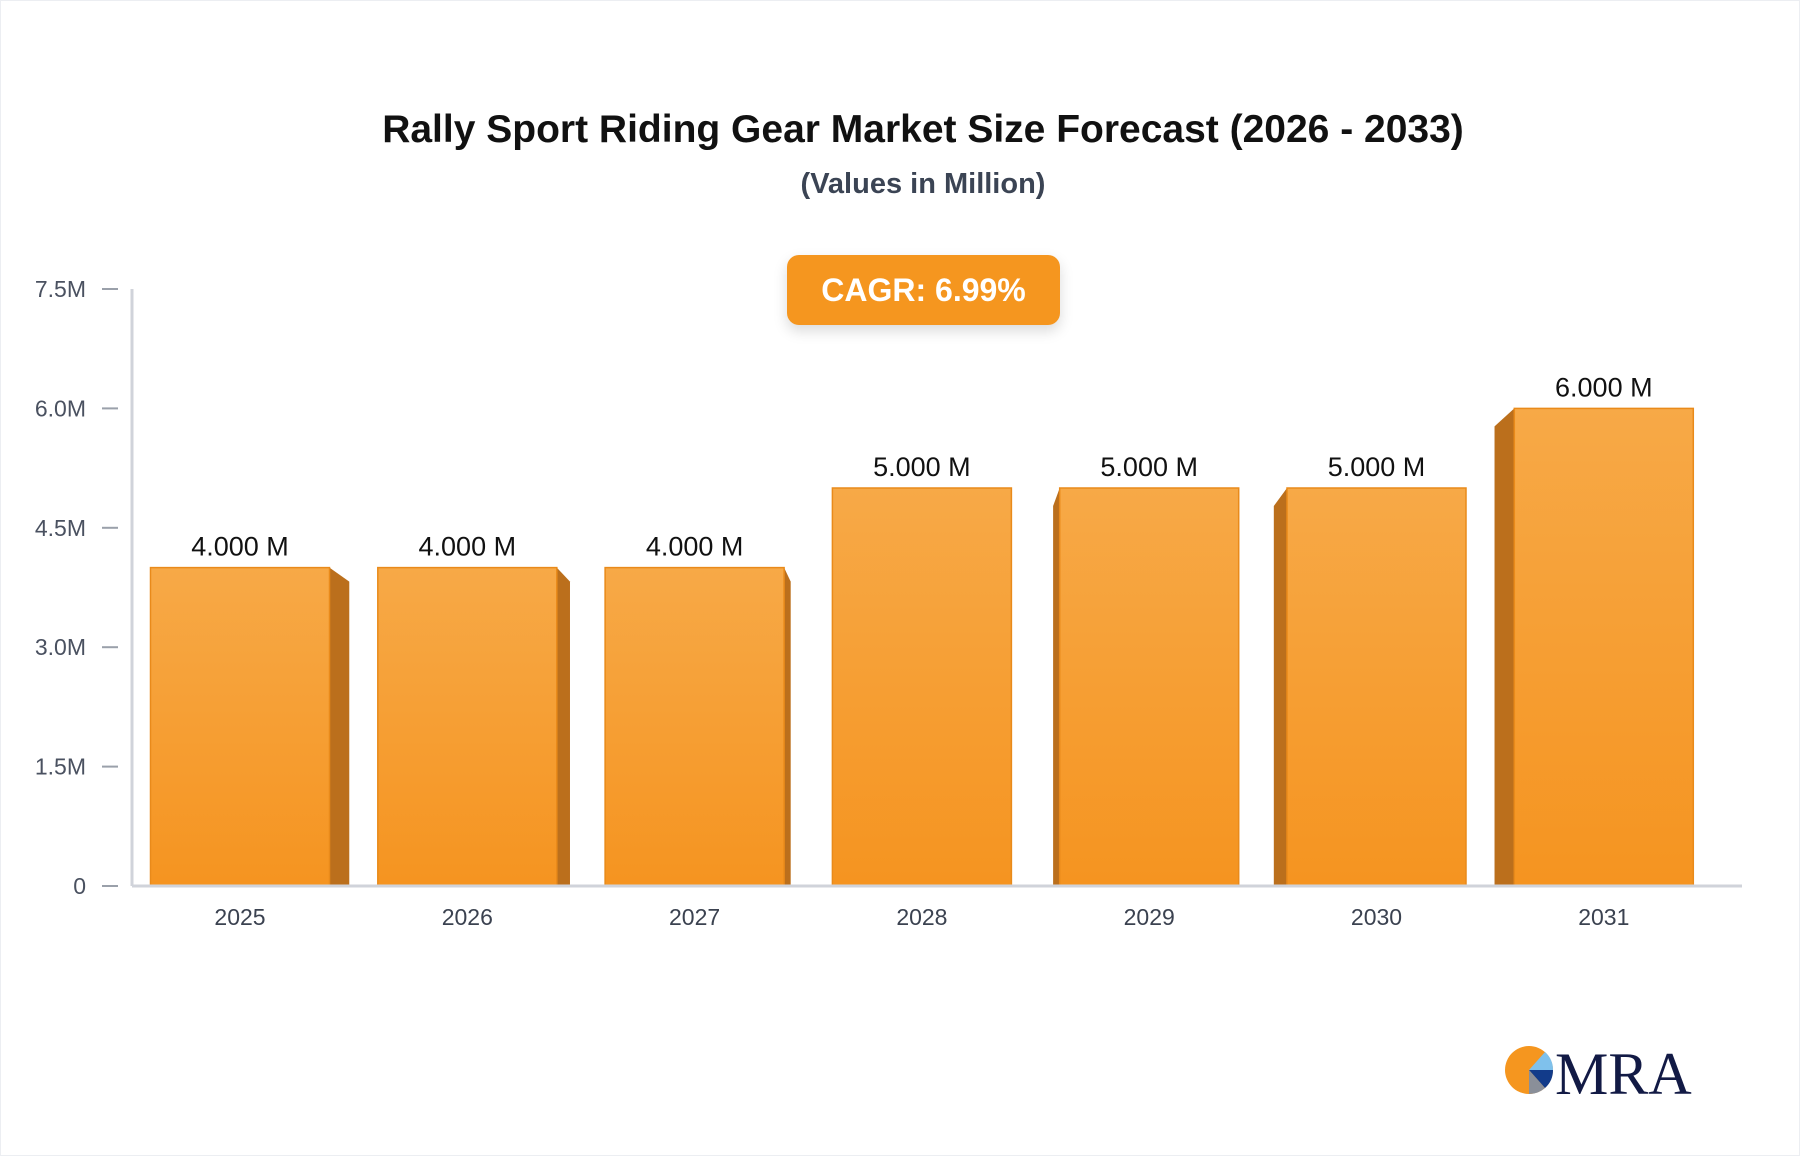  I want to click on x-tick-label: 2025, so click(239, 917).